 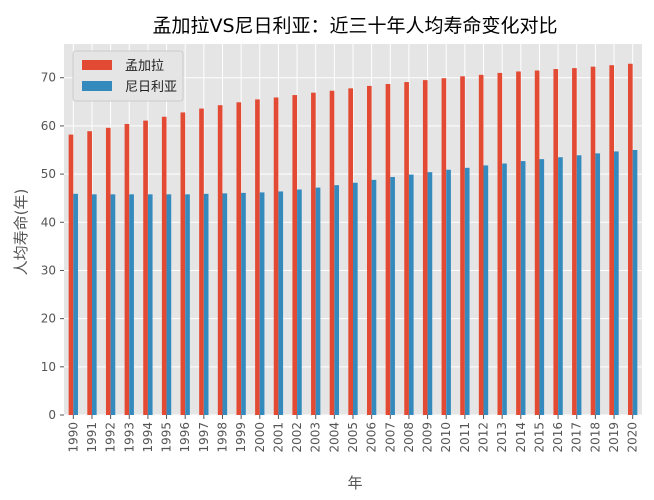 I want to click on y-tick-label: 30, so click(x=48, y=270).